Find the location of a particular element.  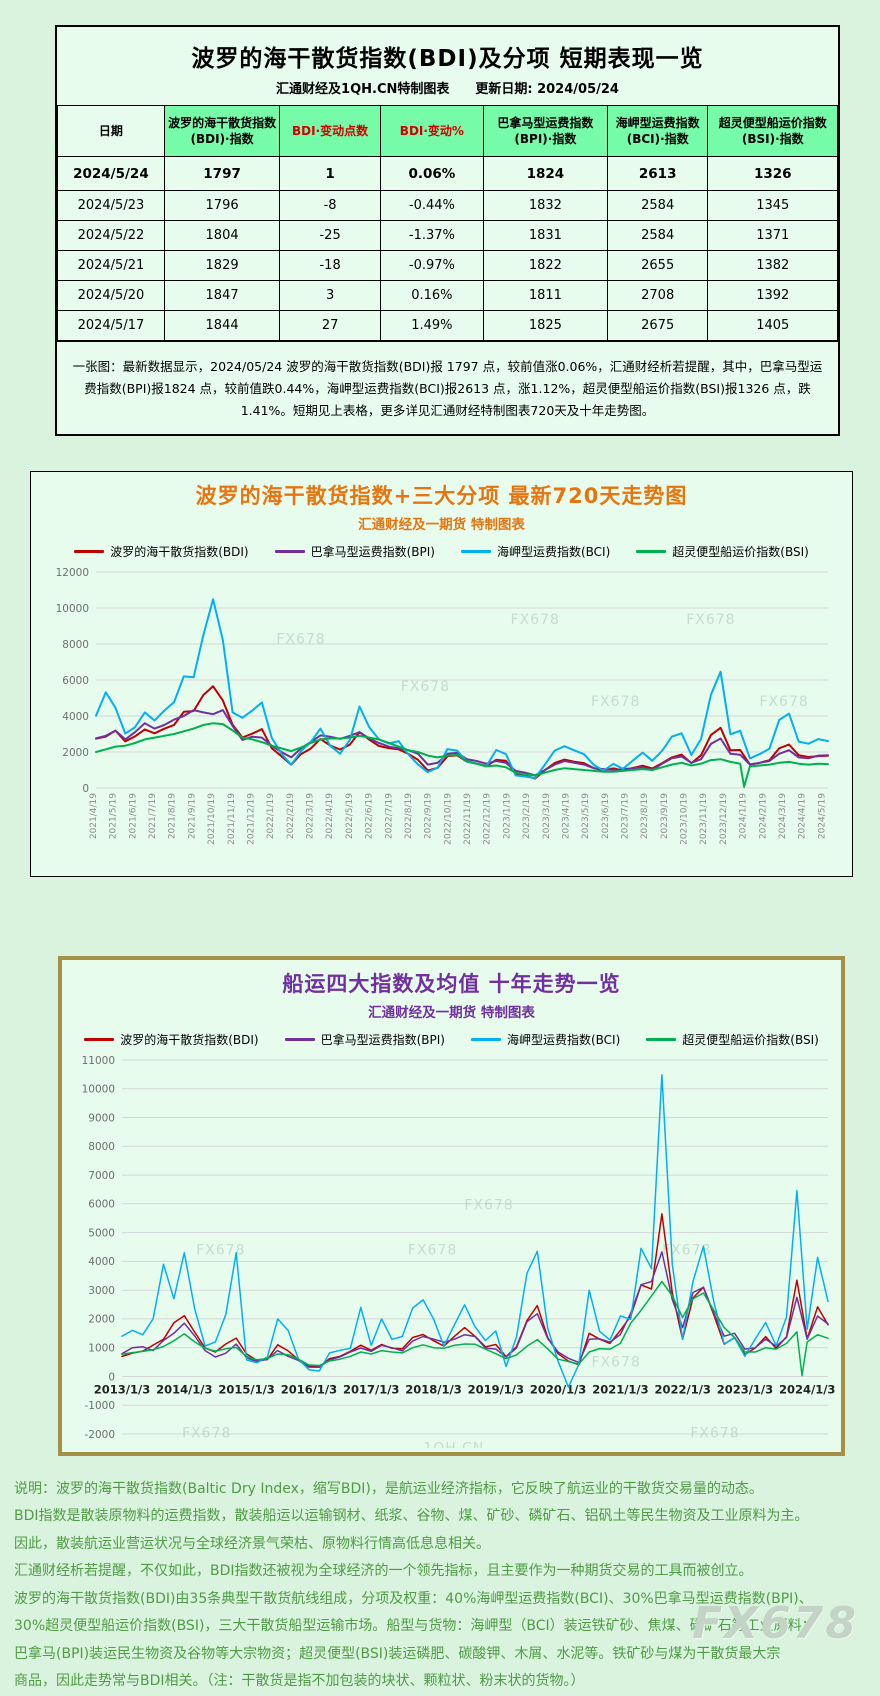

svg-text: 3000 is located at coordinates (101, 1291).